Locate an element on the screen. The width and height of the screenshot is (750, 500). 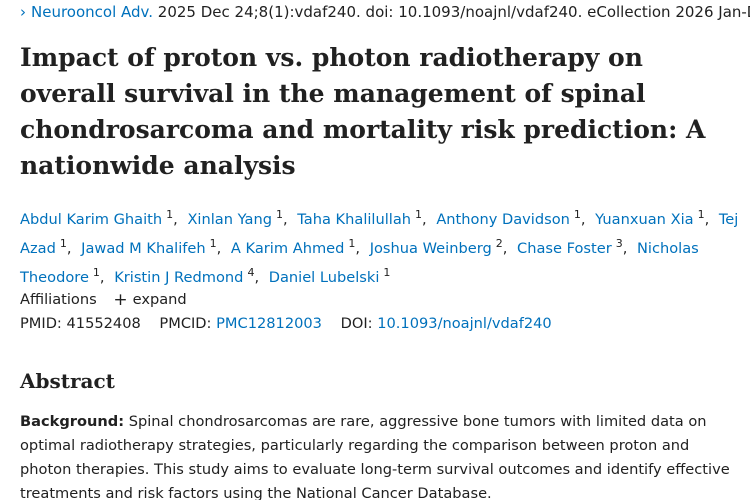
expand-label: expand is located at coordinates (159, 299).